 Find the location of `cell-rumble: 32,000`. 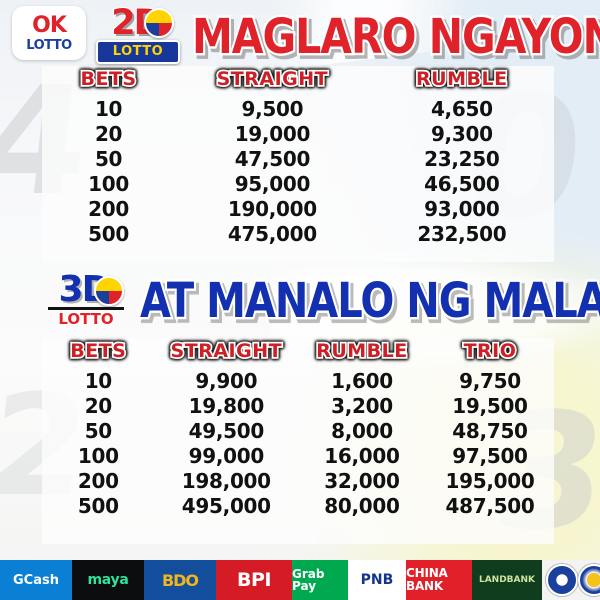

cell-rumble: 32,000 is located at coordinates (362, 480).